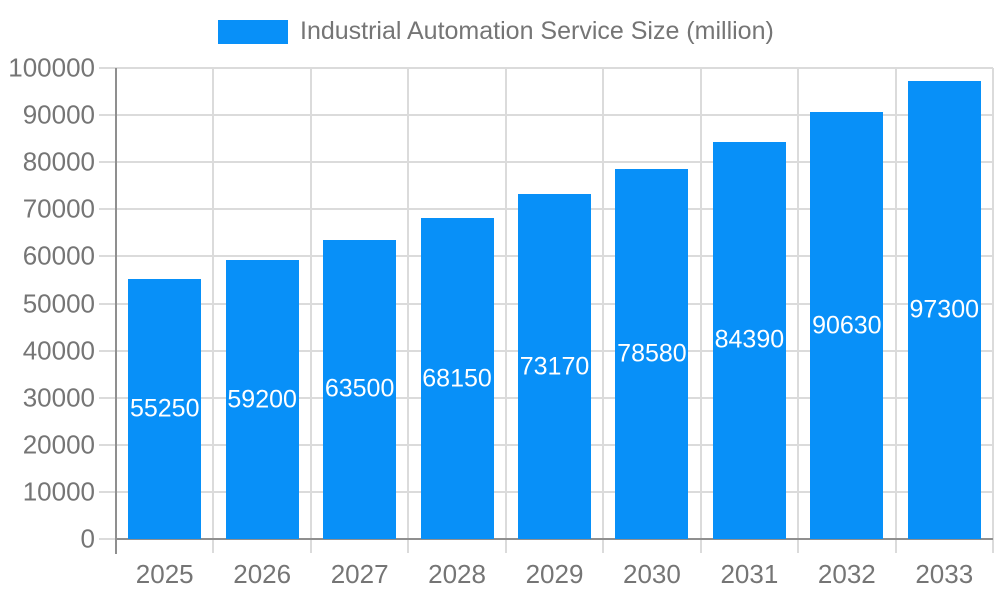  I want to click on y-axis-label: 50000, so click(58, 302).